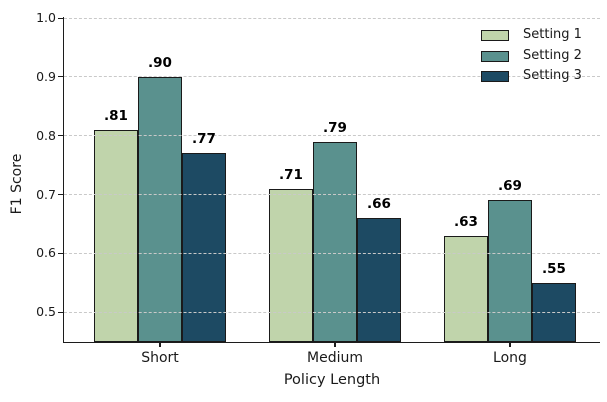  I want to click on bar-setting-1-long, so click(466, 289).